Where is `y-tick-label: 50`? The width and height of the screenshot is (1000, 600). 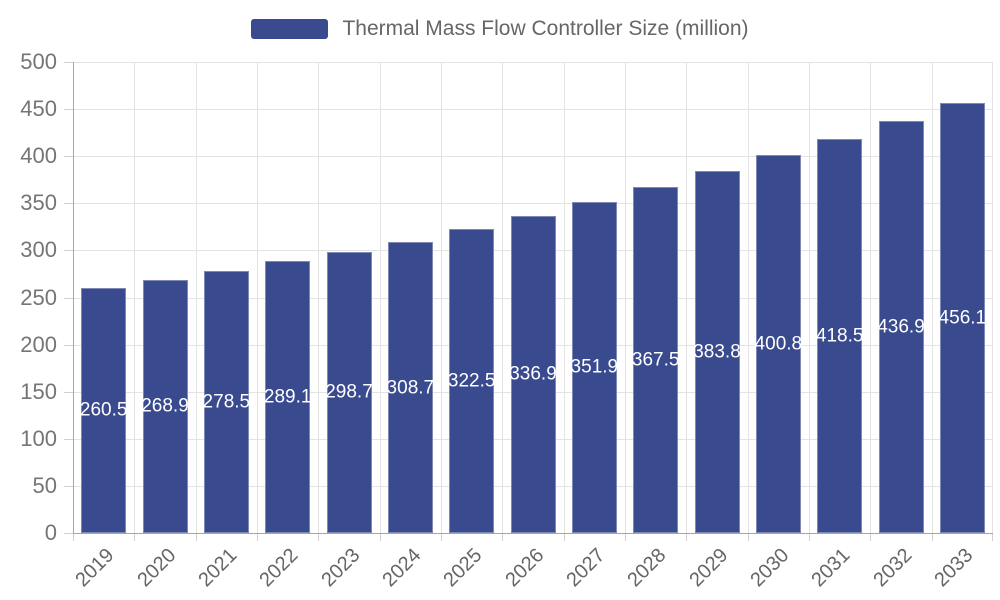
y-tick-label: 50 is located at coordinates (44, 485).